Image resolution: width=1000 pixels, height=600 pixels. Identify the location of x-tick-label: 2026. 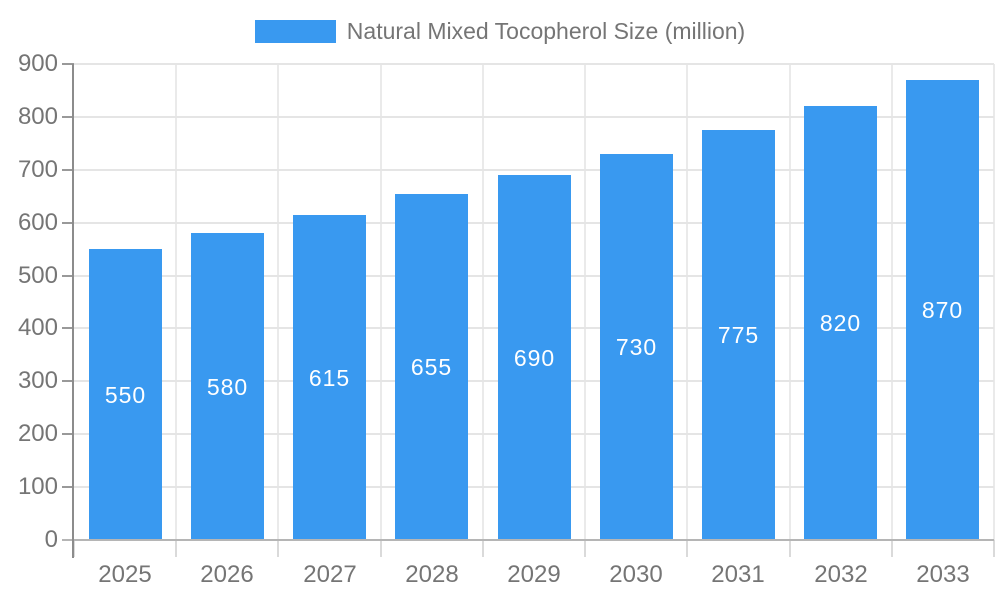
(227, 574).